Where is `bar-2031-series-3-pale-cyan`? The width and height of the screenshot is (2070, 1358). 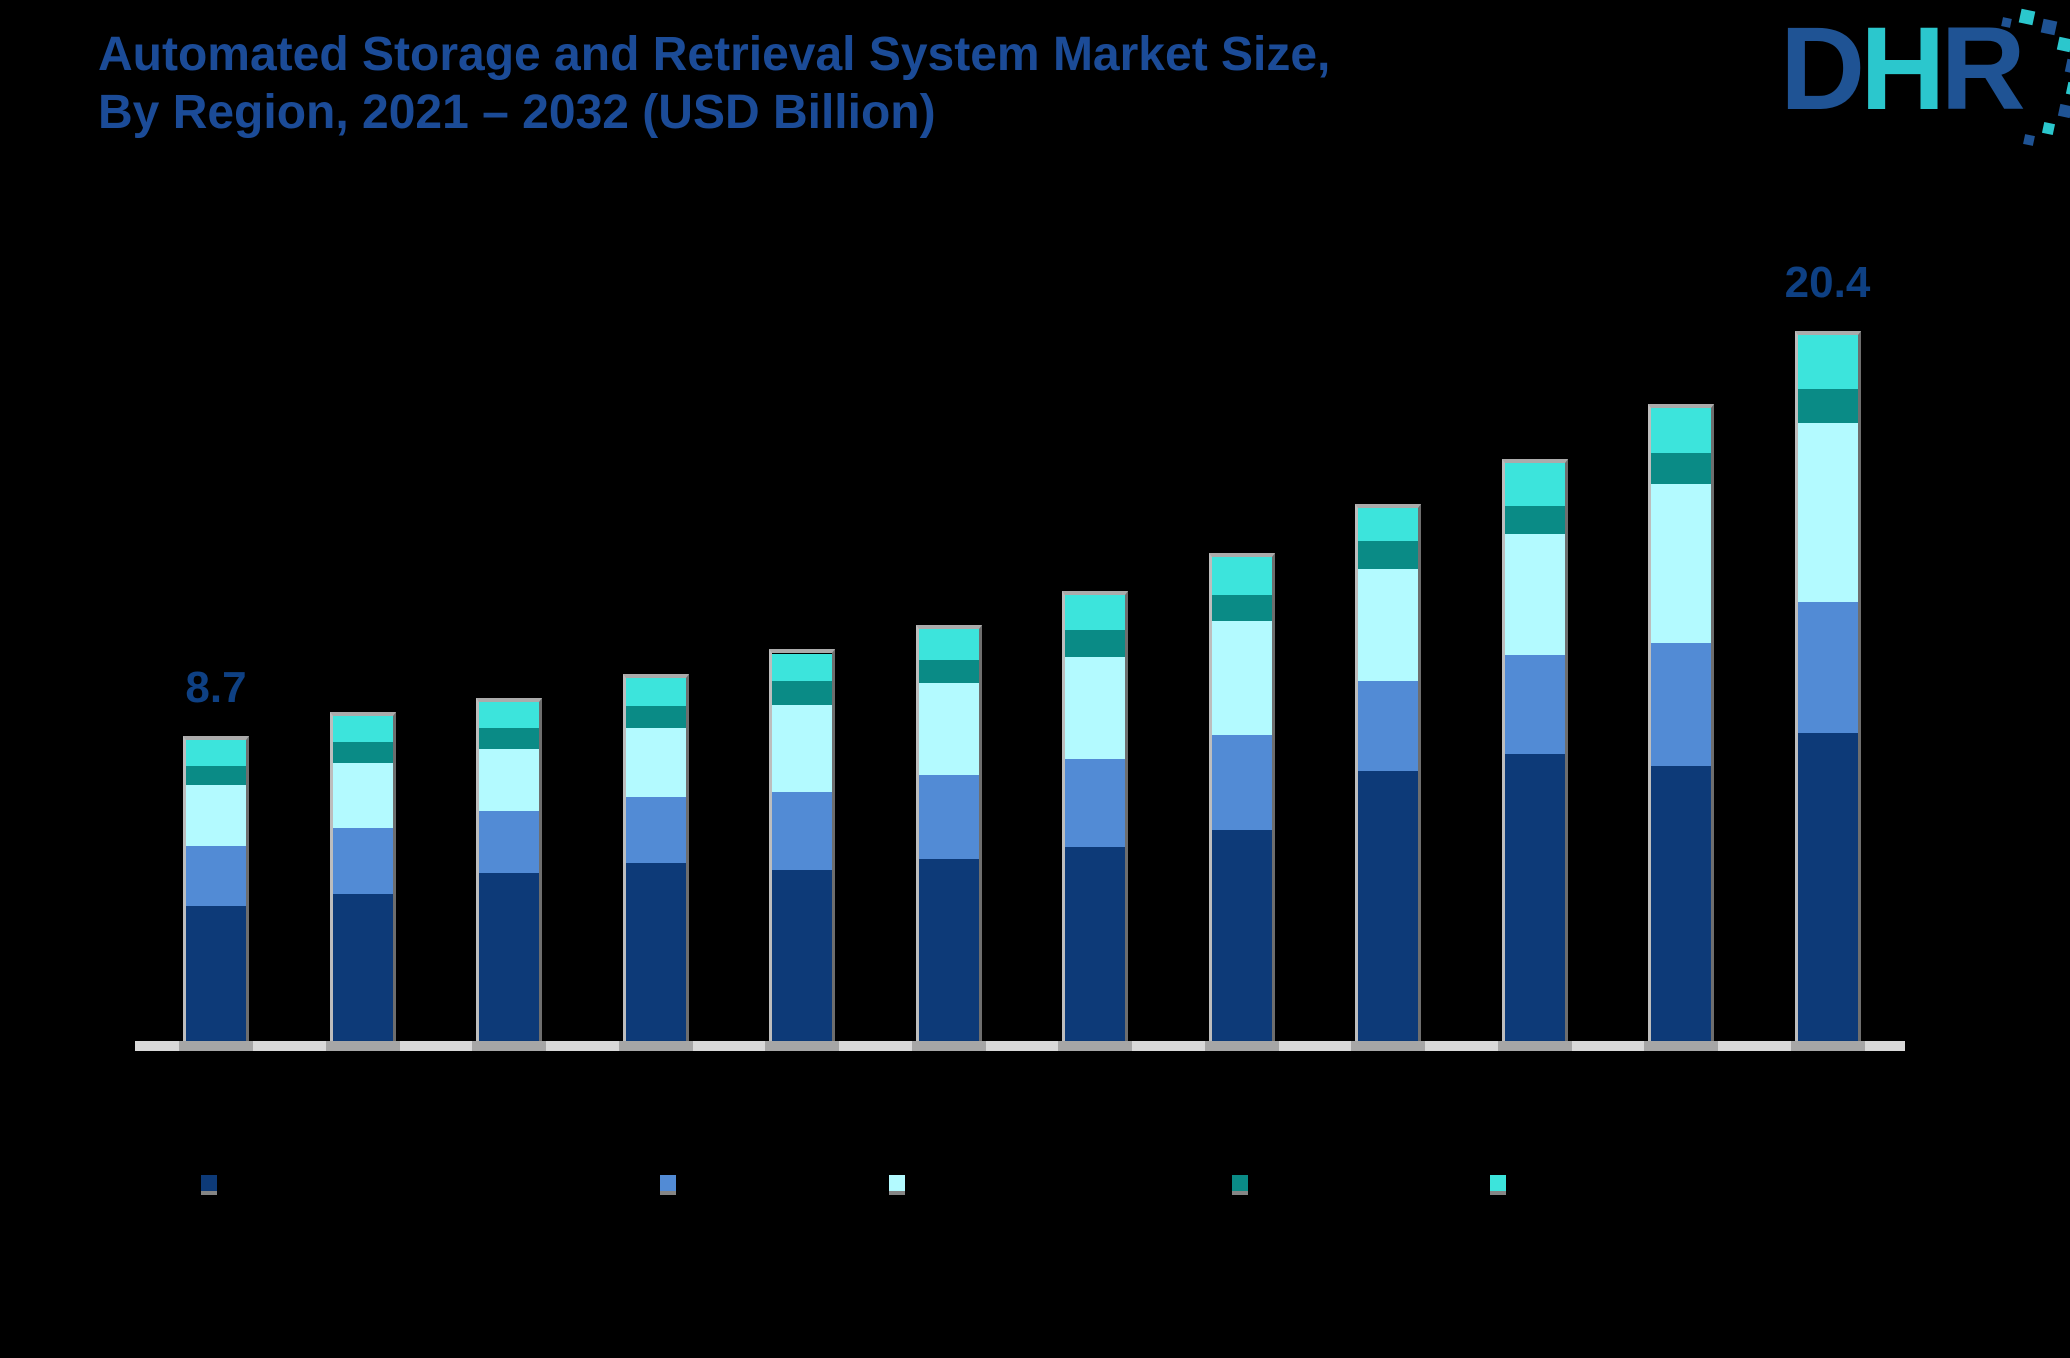 bar-2031-series-3-pale-cyan is located at coordinates (1681, 564).